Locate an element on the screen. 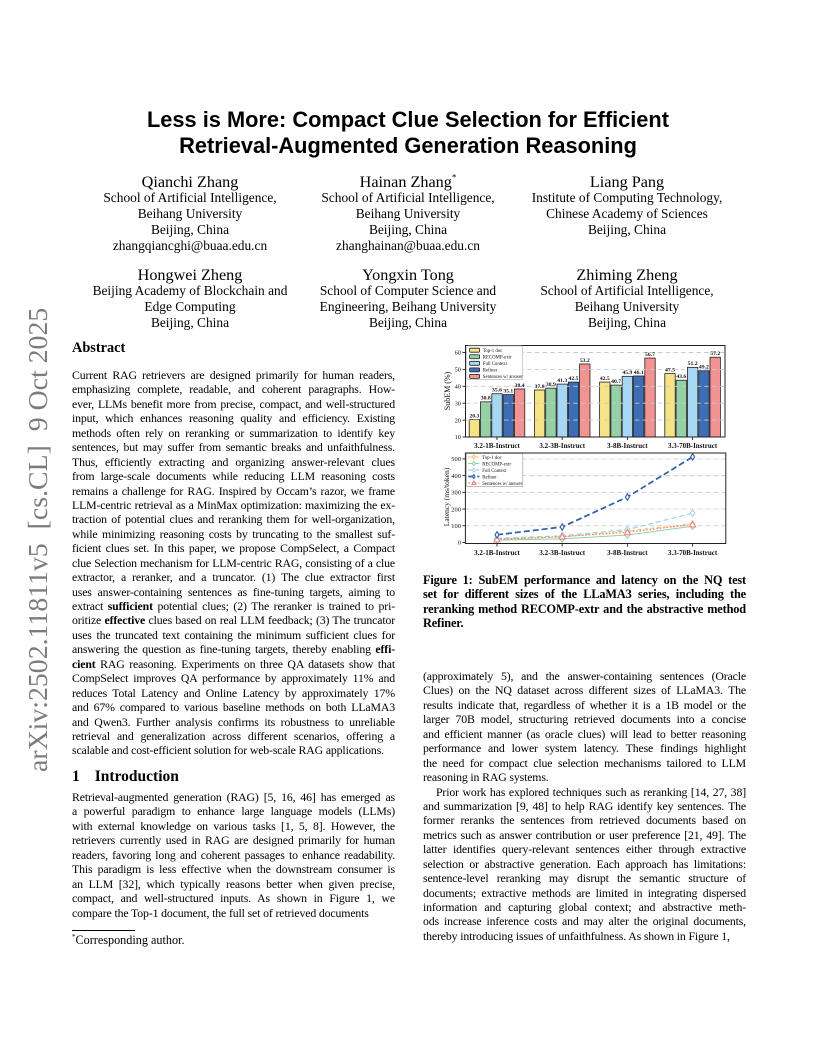 This screenshot has width=816, height=1056. svg-text: 41.3 is located at coordinates (562, 381).